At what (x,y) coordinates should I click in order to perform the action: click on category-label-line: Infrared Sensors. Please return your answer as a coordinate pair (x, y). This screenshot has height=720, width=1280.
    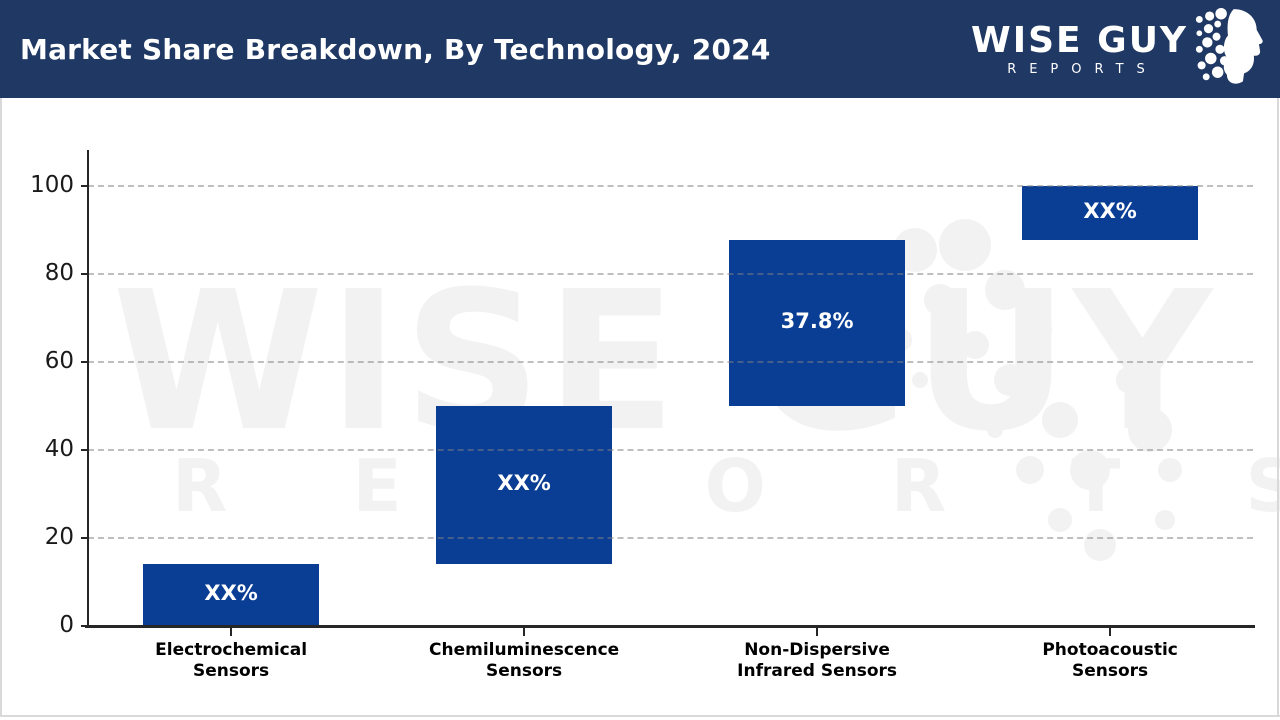
    Looking at the image, I should click on (817, 671).